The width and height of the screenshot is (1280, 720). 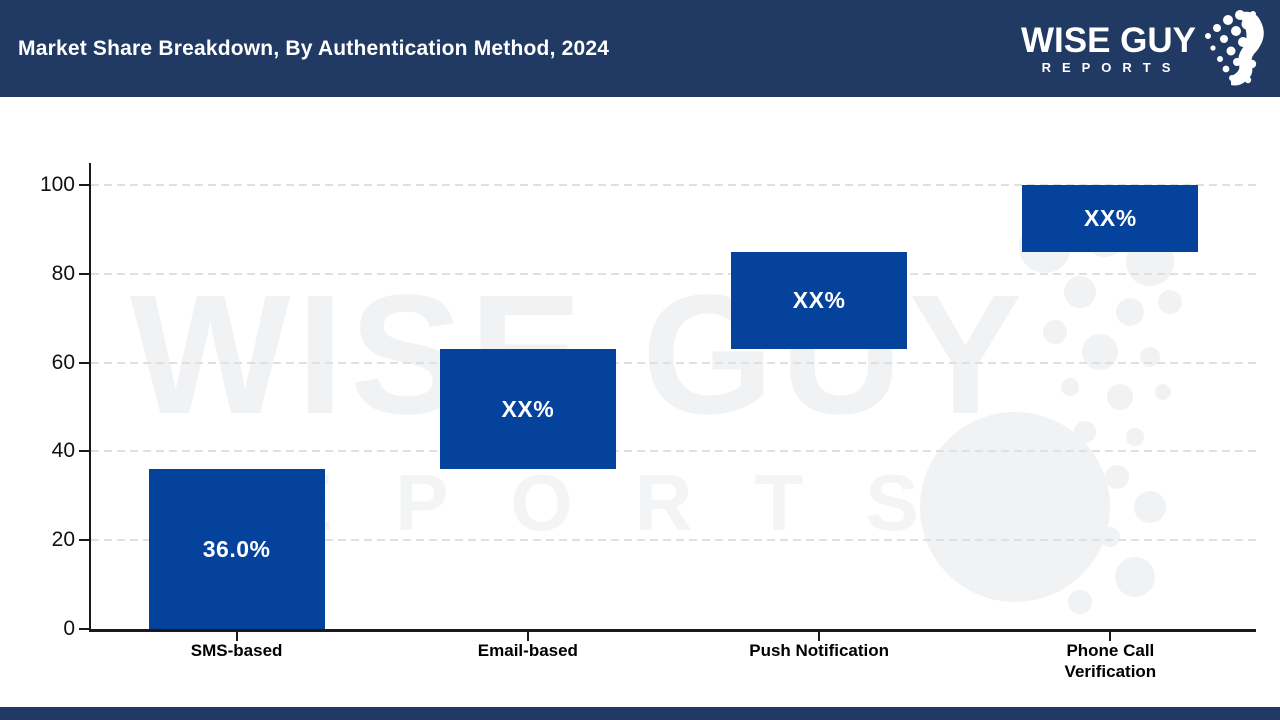 What do you see at coordinates (1108, 40) in the screenshot?
I see `logo-wordmark: WISE GUY` at bounding box center [1108, 40].